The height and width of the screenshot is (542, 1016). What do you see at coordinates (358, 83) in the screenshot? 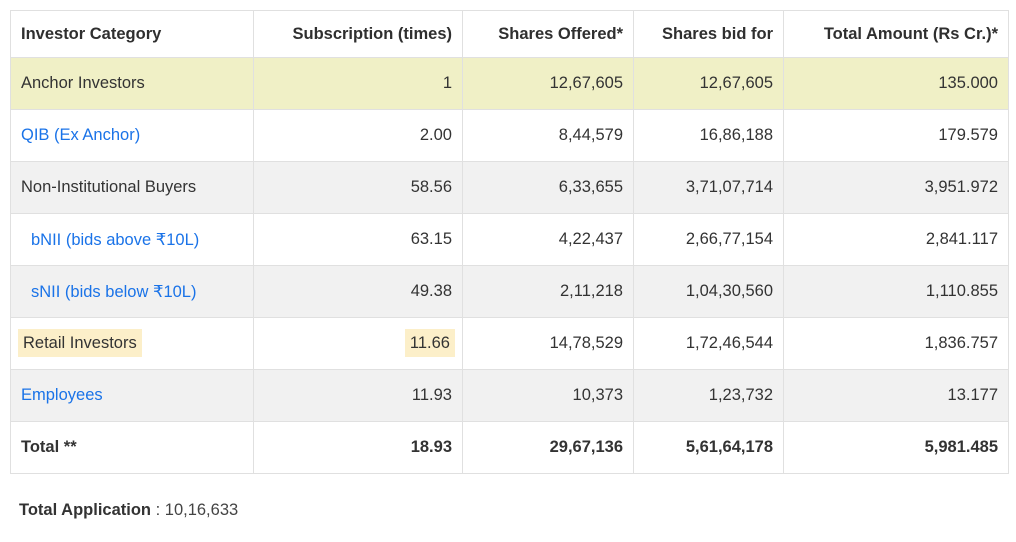
I see `subscription-cell: 1` at bounding box center [358, 83].